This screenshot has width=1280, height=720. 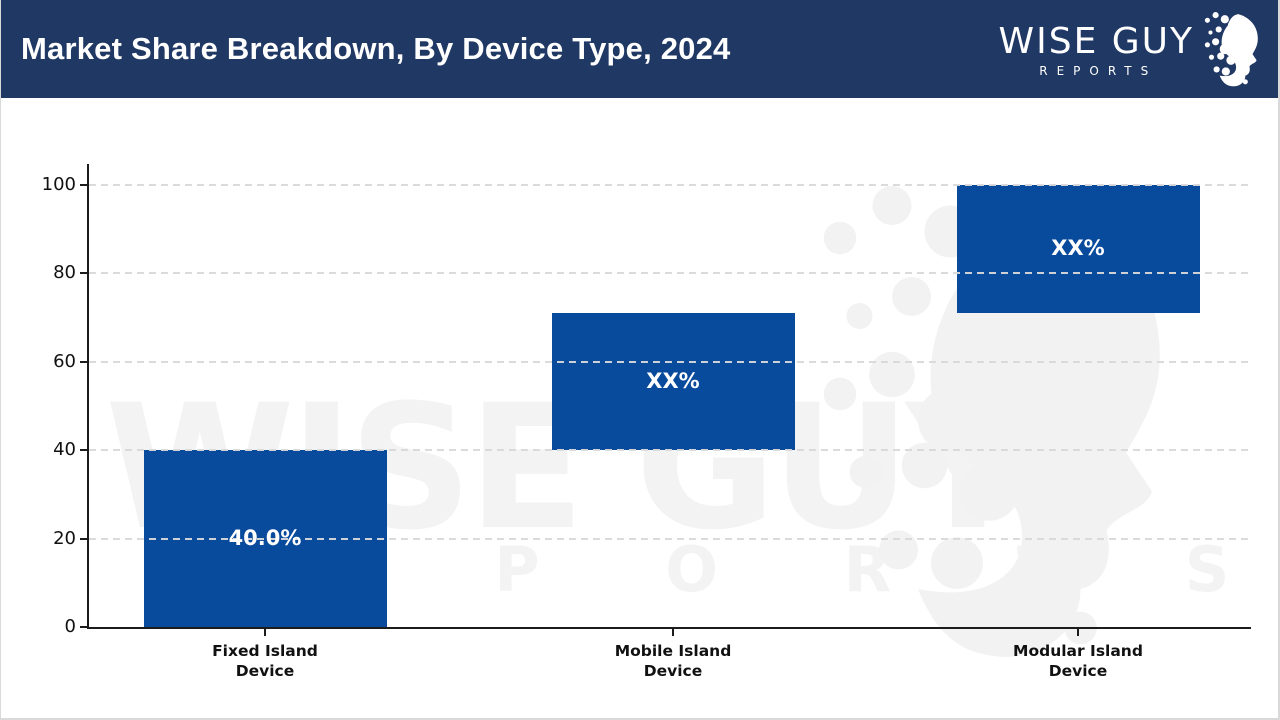 I want to click on bar-value-label-3: XX%, so click(x=1078, y=248).